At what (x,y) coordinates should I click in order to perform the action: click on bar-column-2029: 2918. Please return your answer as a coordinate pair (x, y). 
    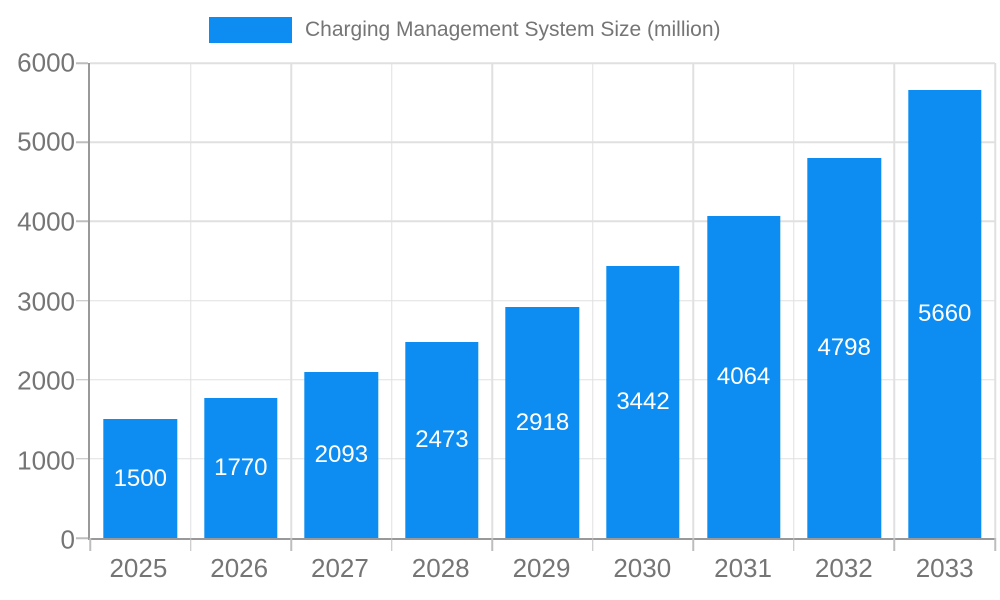
    Looking at the image, I should click on (542, 300).